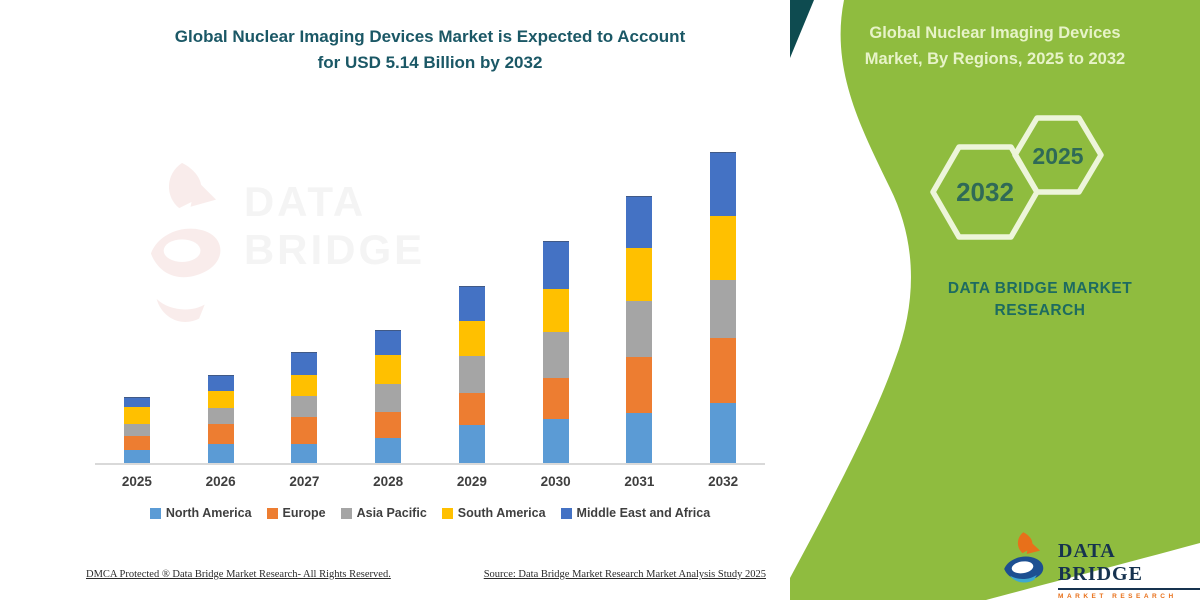 This screenshot has height=600, width=1200. What do you see at coordinates (723, 184) in the screenshot?
I see `bar-segment-middle-east-and-africa-2032` at bounding box center [723, 184].